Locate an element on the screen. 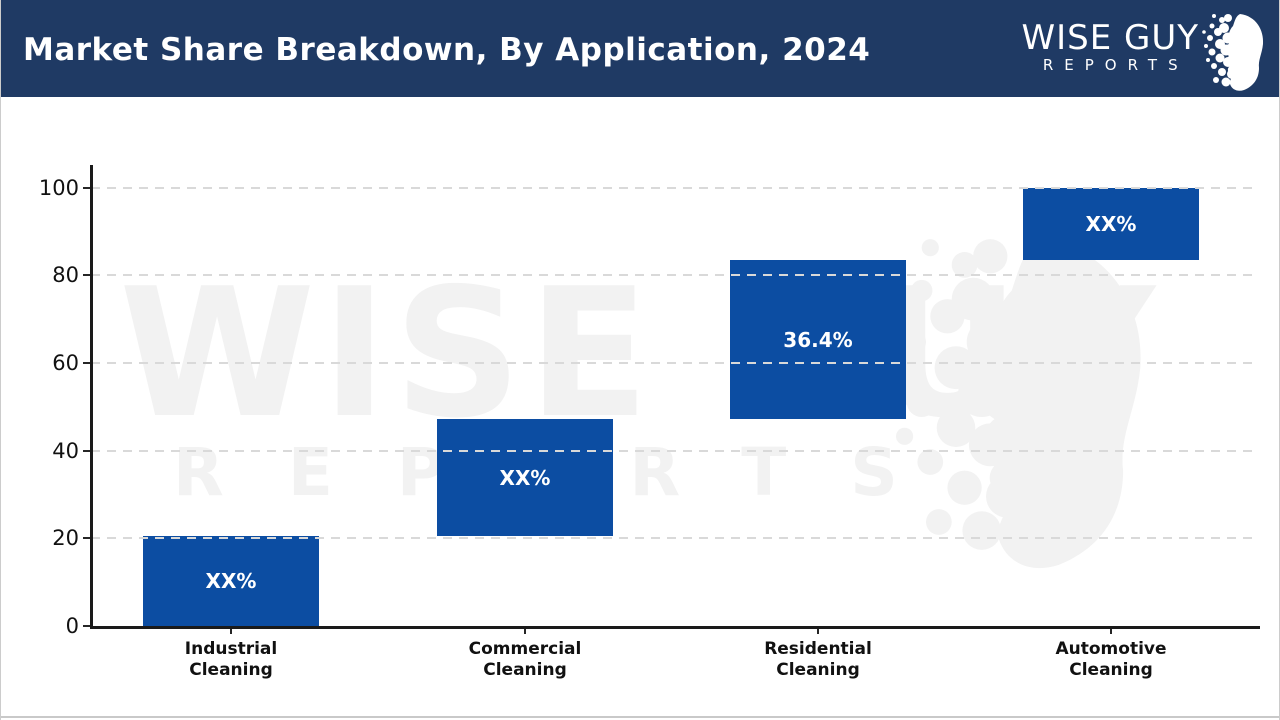 The image size is (1280, 720). logo-wordmark: WISE GUY is located at coordinates (1110, 38).